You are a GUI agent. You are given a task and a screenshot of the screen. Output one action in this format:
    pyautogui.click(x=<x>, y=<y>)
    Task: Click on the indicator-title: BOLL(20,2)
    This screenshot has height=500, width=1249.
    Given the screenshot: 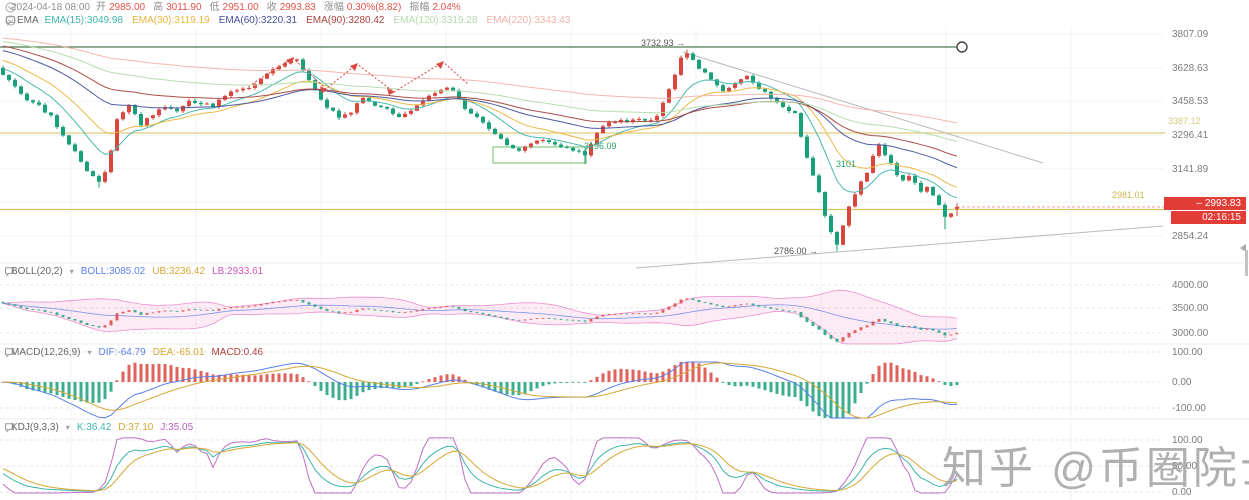 What is the action you would take?
    pyautogui.click(x=37, y=271)
    